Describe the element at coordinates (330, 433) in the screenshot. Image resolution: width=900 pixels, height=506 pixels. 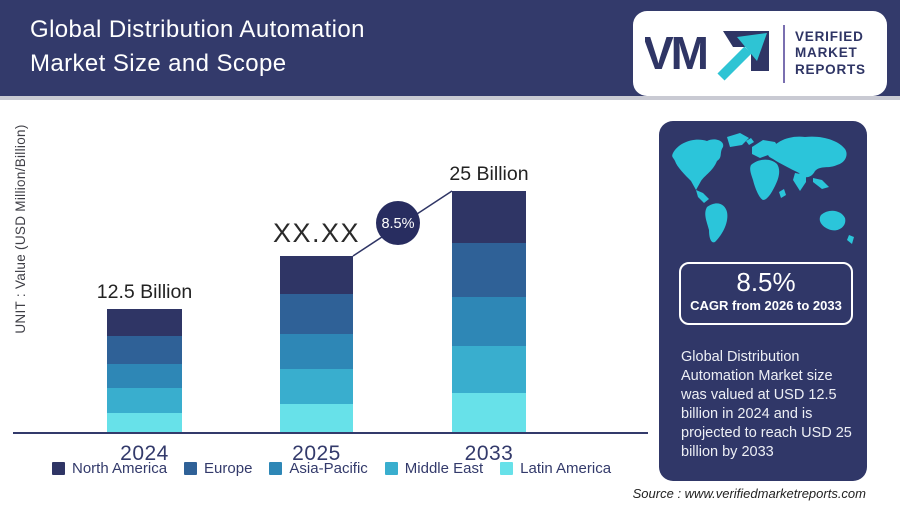
I see `x-axis-line` at that location.